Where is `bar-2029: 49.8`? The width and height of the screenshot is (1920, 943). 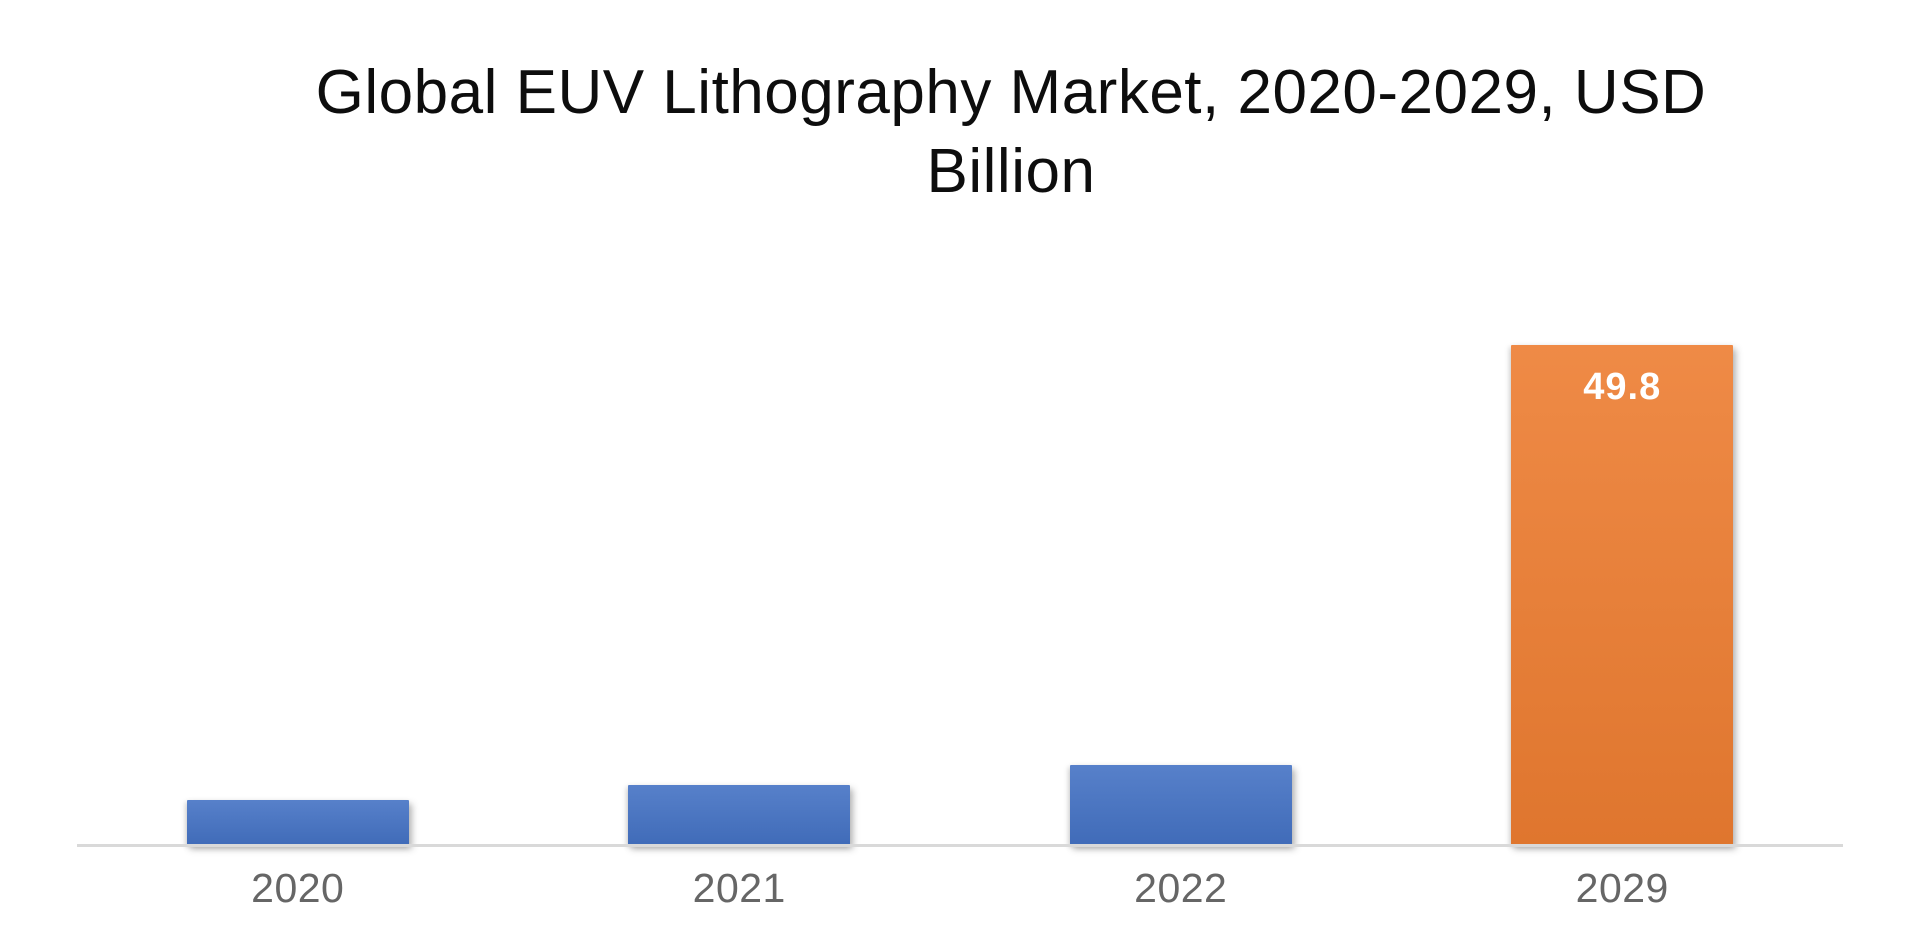 bar-2029: 49.8 is located at coordinates (1622, 595).